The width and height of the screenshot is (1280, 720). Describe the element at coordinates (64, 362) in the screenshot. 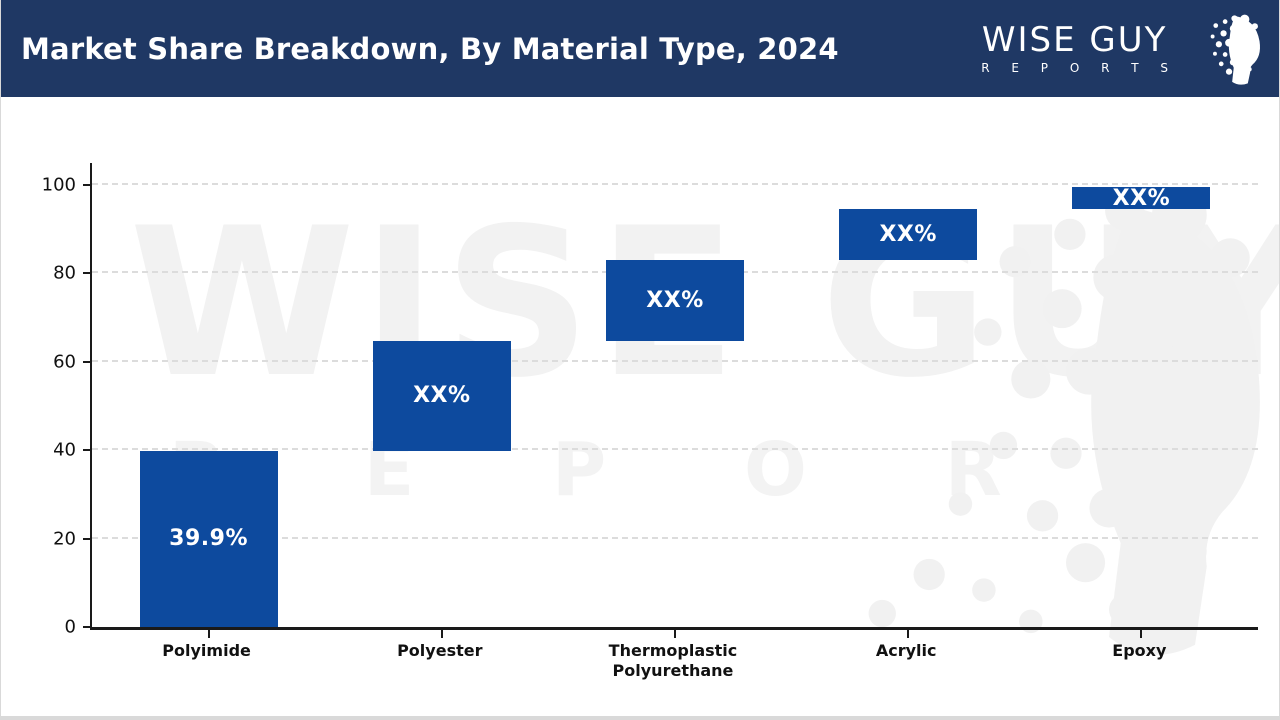

I see `y-tick-label-60: 60` at that location.